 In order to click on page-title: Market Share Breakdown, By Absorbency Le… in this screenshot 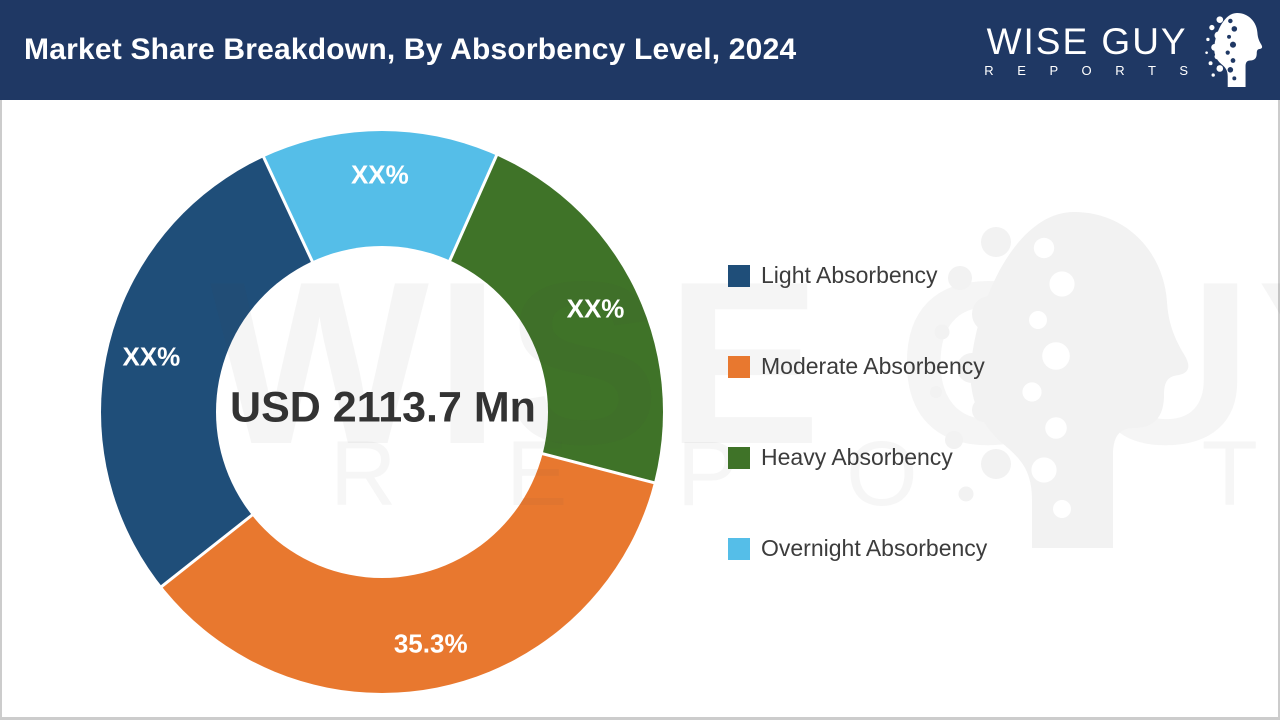, I will do `click(410, 49)`.